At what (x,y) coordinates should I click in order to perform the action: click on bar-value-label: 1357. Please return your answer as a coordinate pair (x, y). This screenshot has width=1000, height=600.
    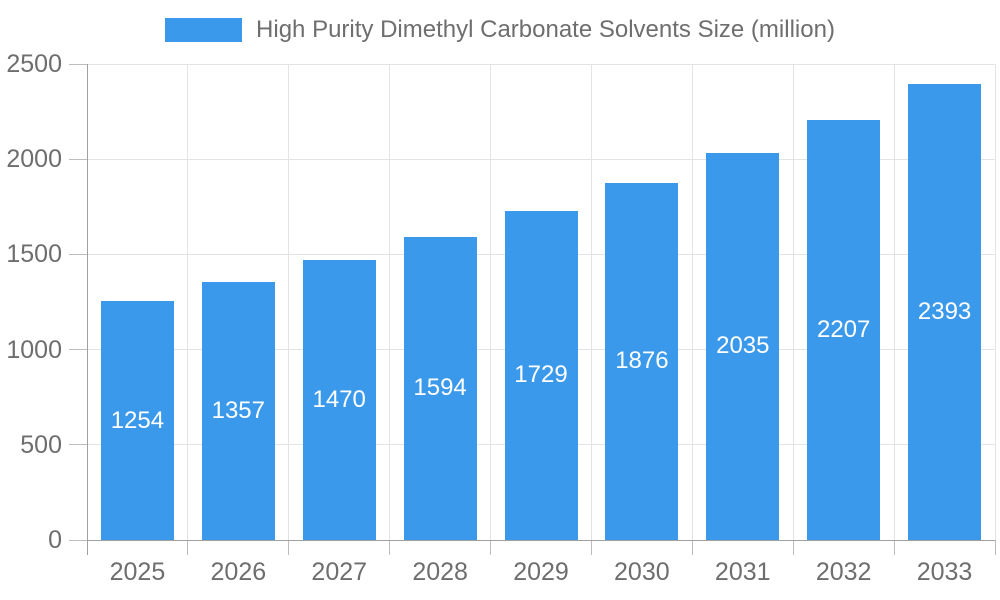
    Looking at the image, I should click on (238, 410).